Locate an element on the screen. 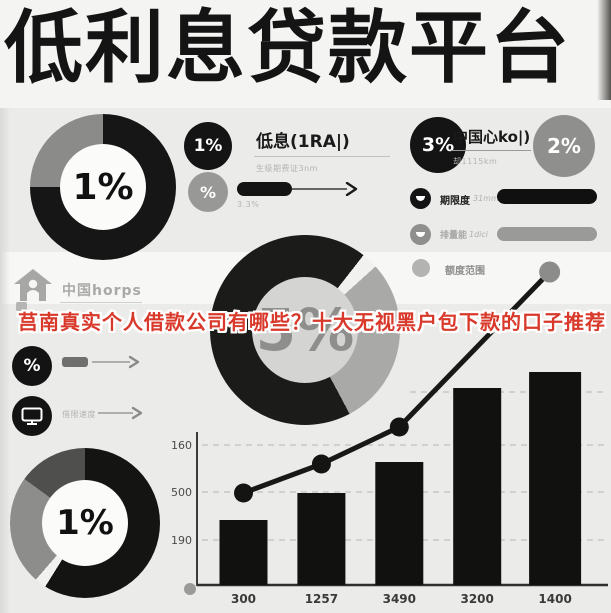 Image resolution: width=611 pixels, height=613 pixels. donut-bottom-left-value: 1% is located at coordinates (85, 523).